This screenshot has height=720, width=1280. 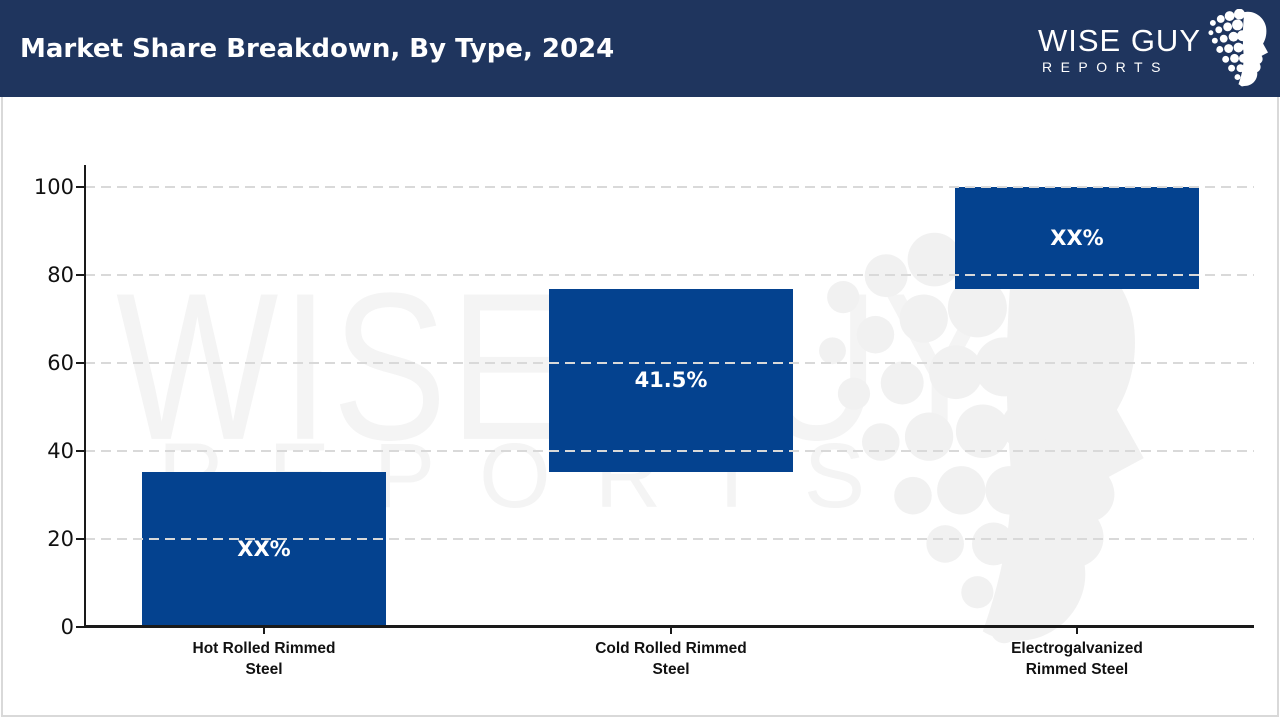 I want to click on category-label: Hot Rolled Rimmed Steel, so click(x=264, y=659).